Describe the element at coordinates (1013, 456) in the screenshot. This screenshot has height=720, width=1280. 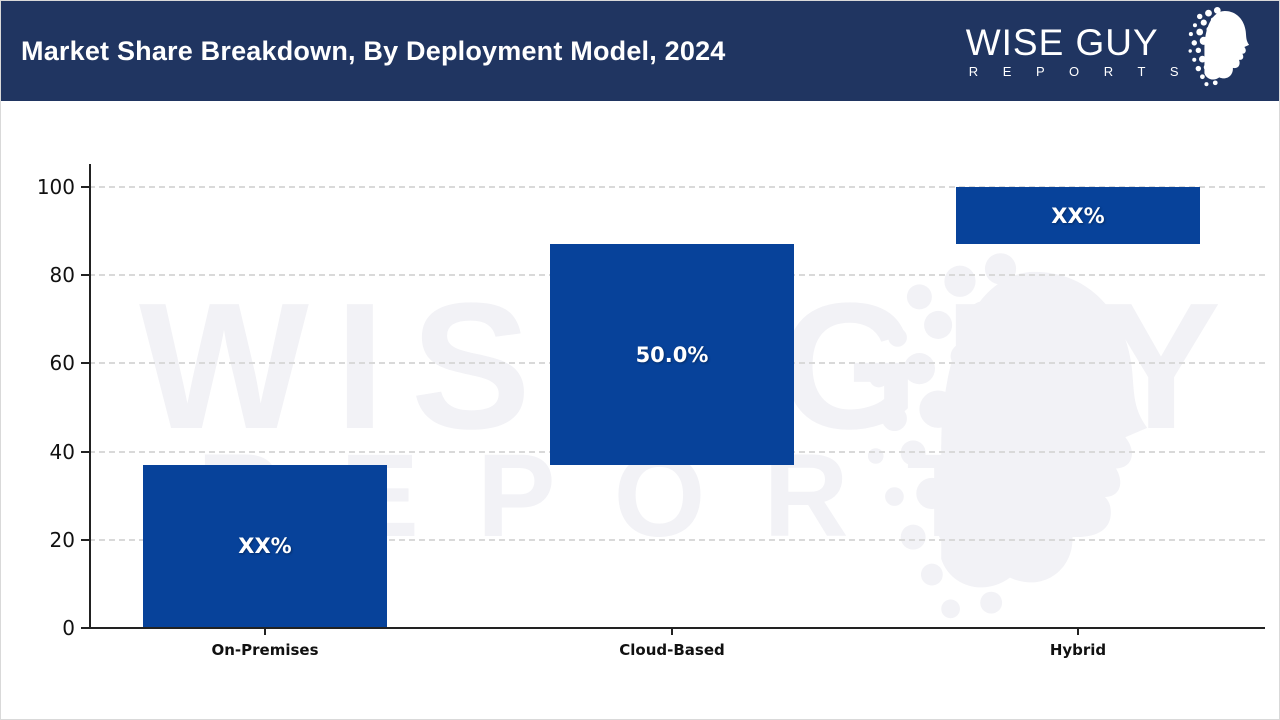
I see `watermark-face-icon` at that location.